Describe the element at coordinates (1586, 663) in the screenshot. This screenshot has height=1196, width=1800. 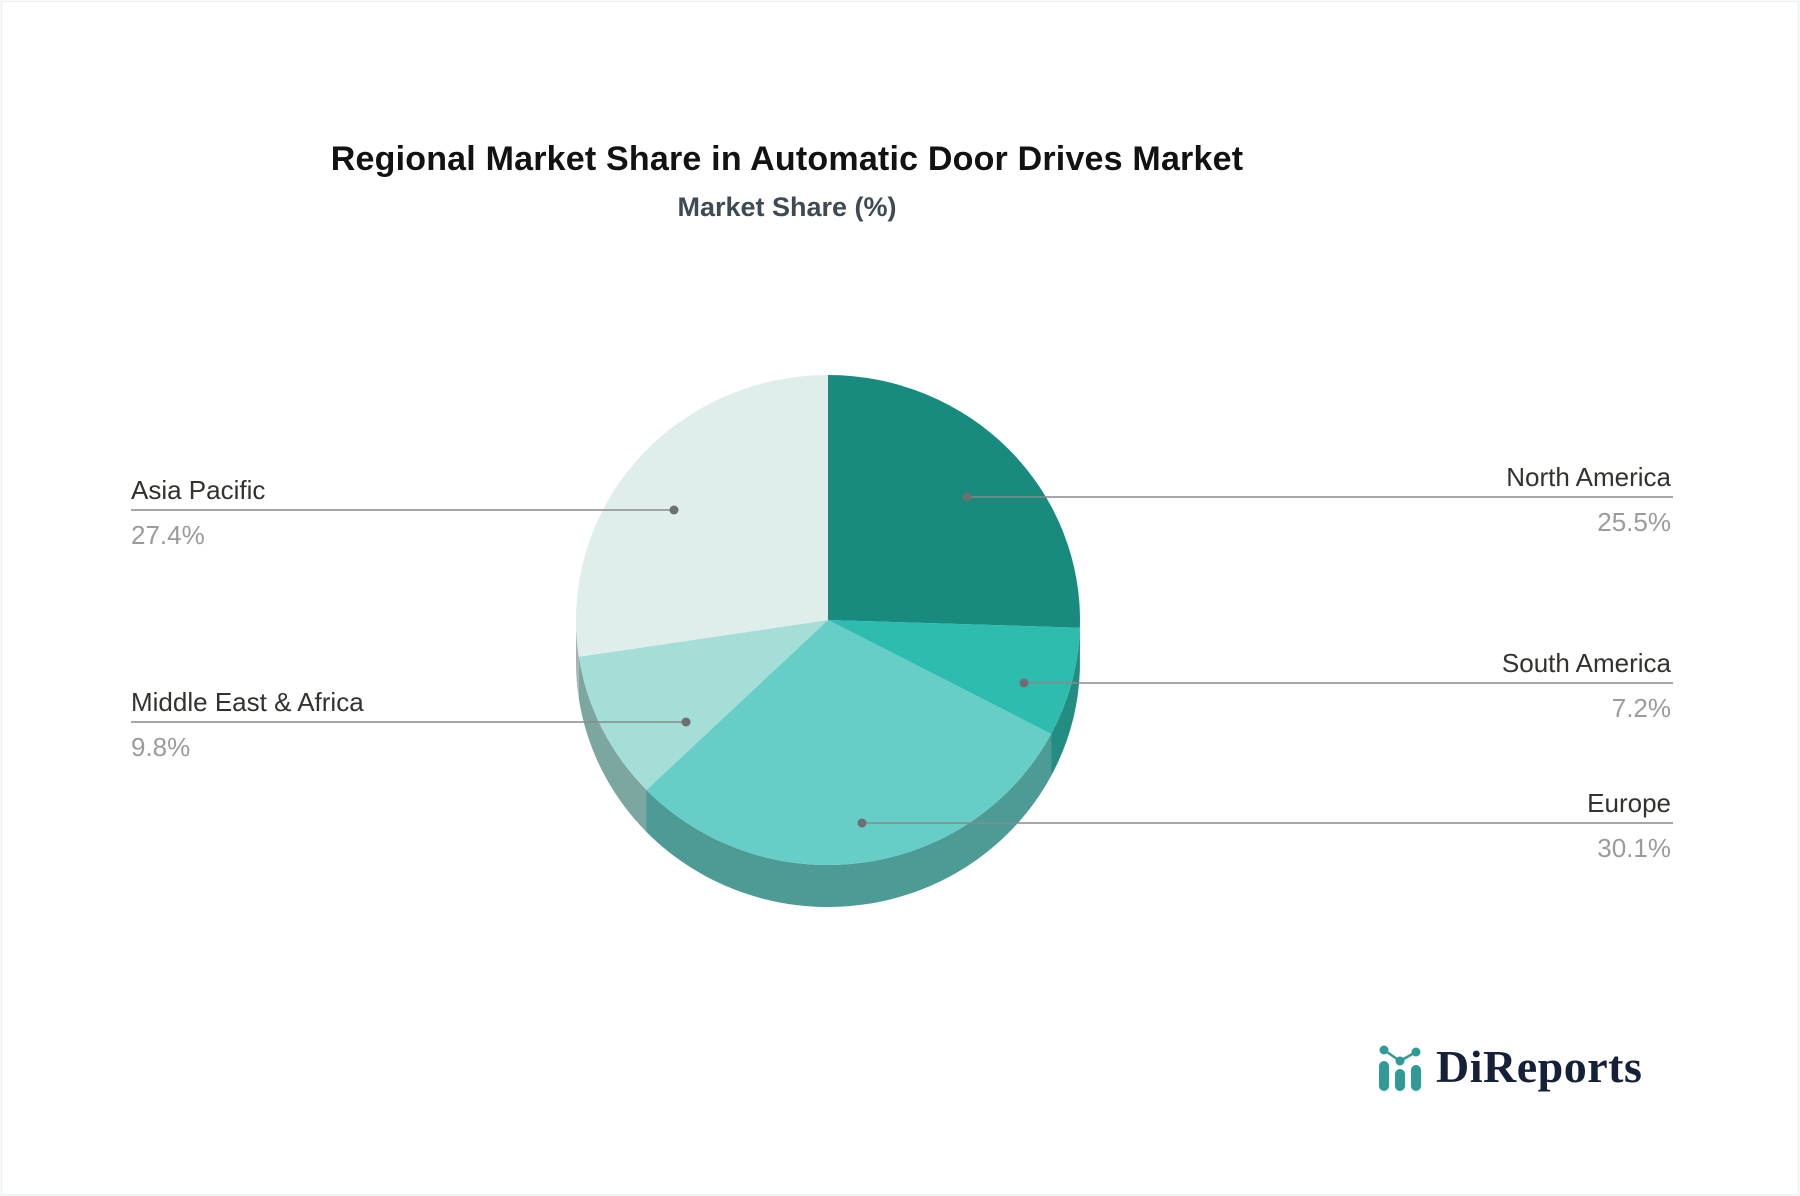
I see `label-name: South America` at that location.